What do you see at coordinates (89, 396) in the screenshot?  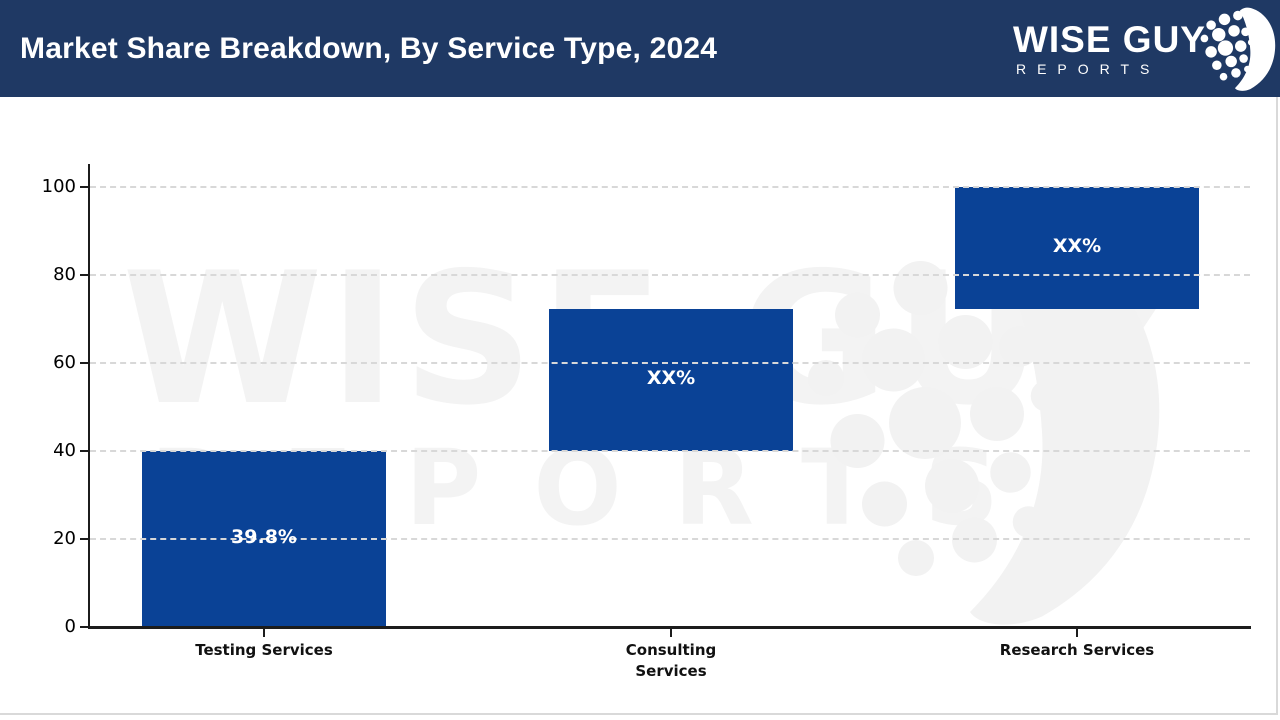 I see `y-axis-line` at bounding box center [89, 396].